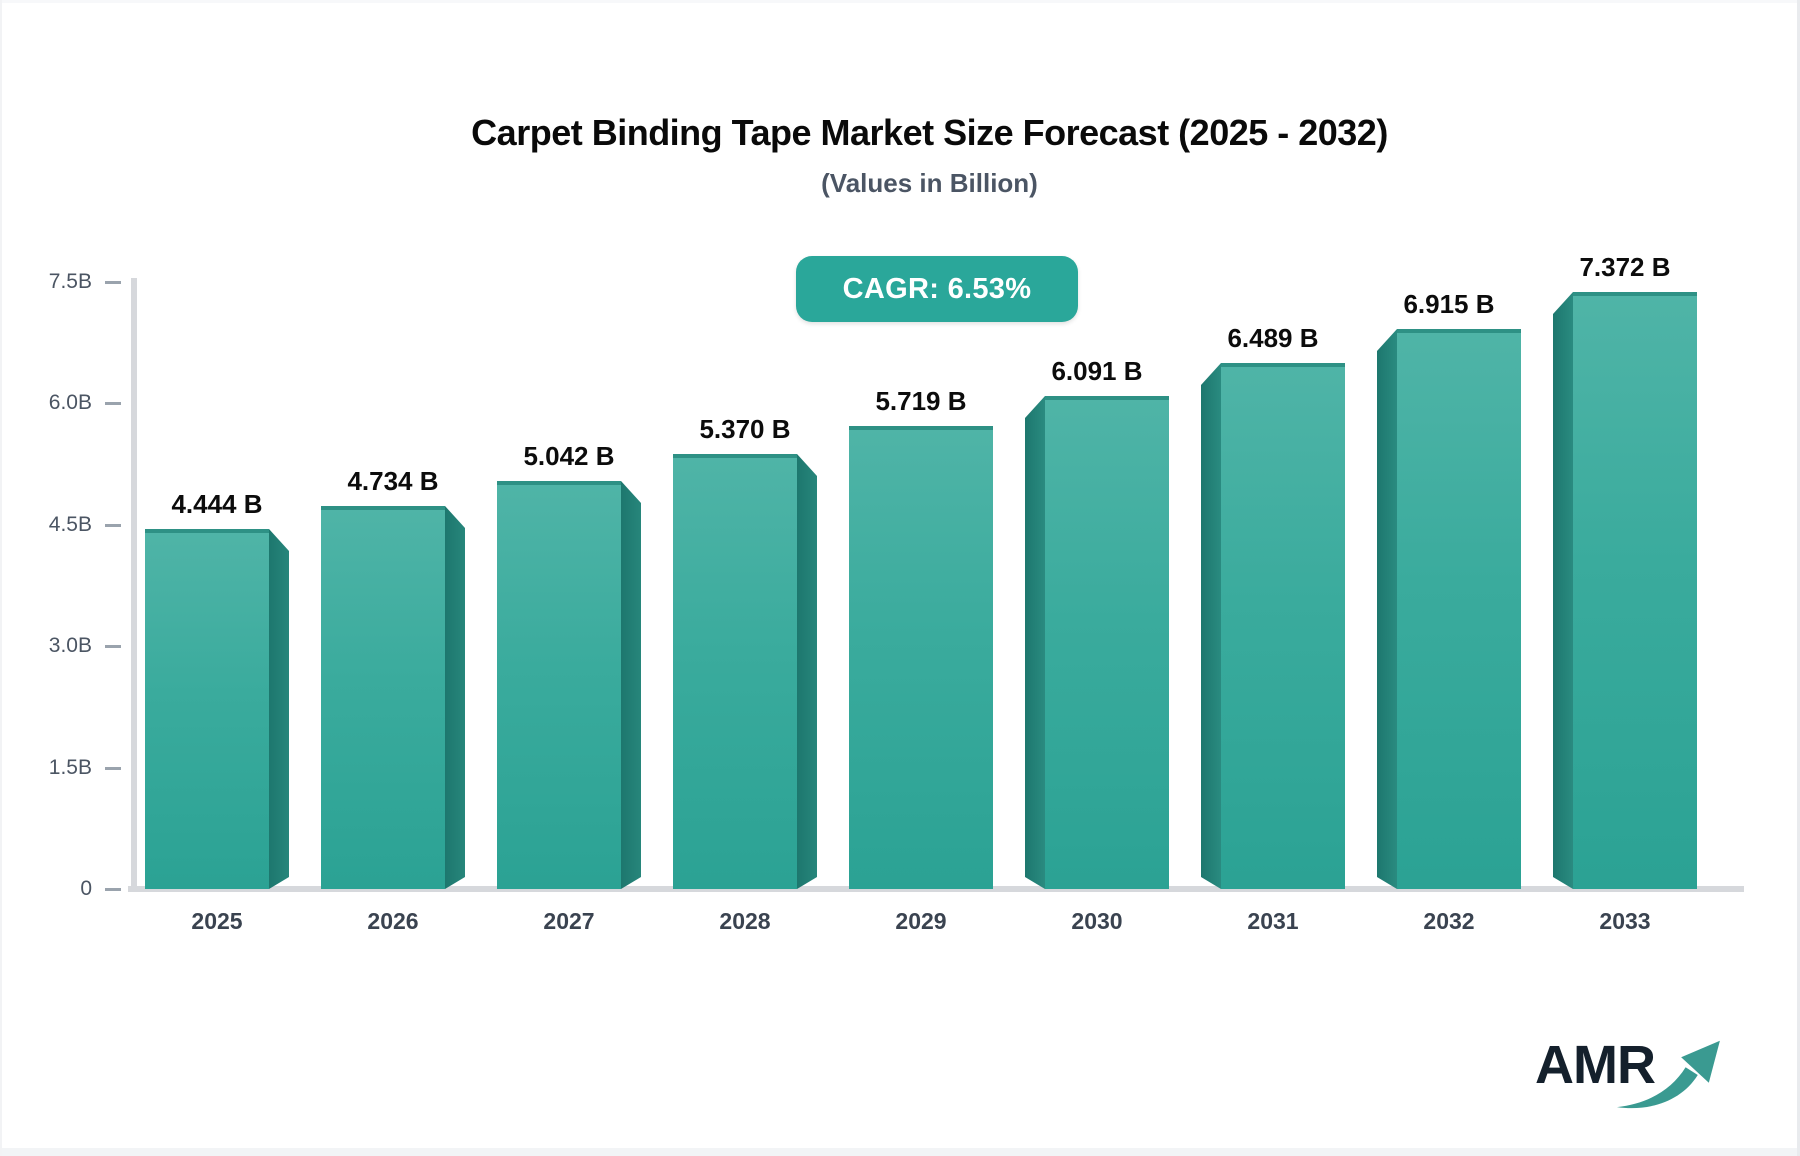  Describe the element at coordinates (1097, 371) in the screenshot. I see `bar-value-label: 6.091 B` at that location.